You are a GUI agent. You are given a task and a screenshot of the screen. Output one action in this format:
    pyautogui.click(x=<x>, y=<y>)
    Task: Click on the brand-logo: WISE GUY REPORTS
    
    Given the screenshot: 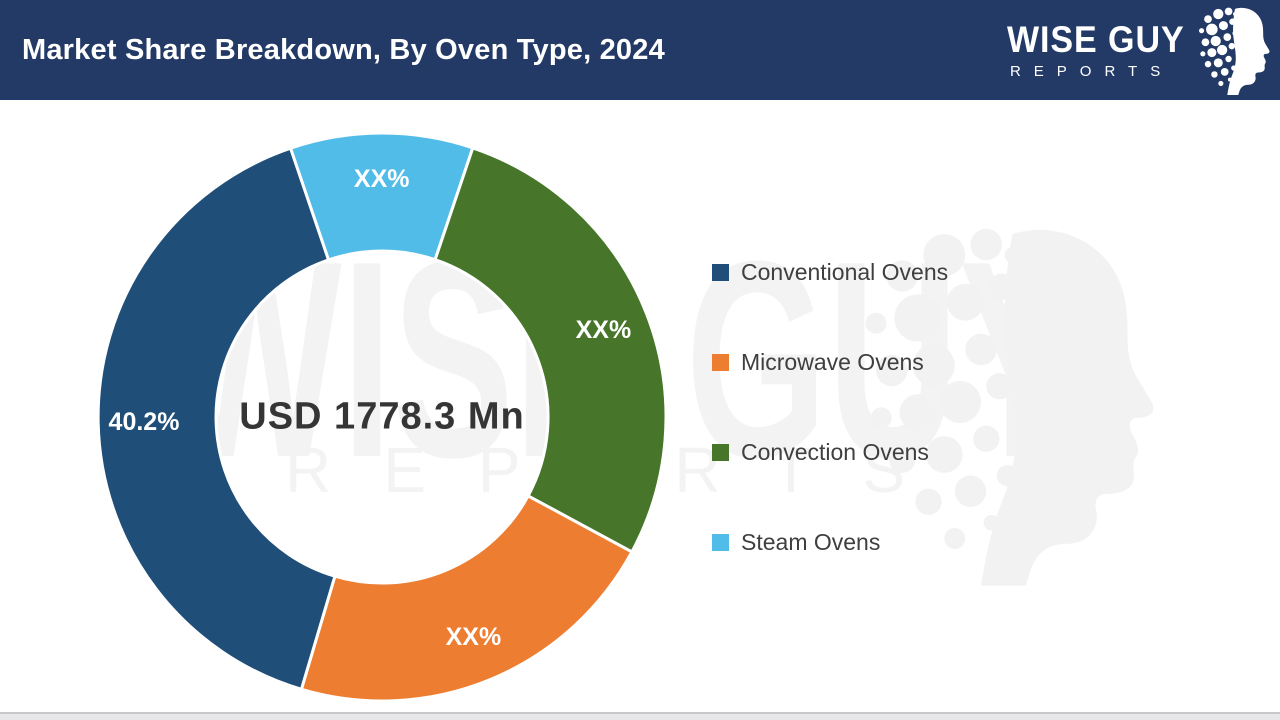 What is the action you would take?
    pyautogui.click(x=1140, y=50)
    